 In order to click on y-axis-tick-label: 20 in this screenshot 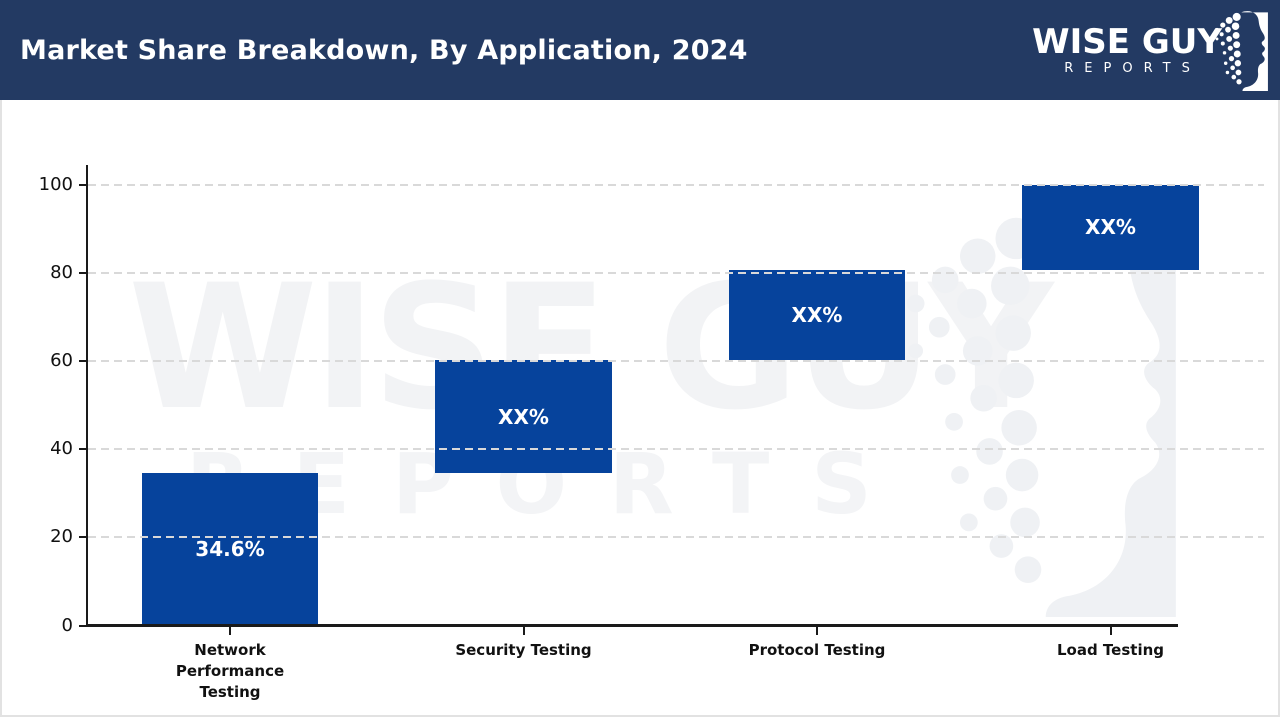, I will do `click(61, 537)`.